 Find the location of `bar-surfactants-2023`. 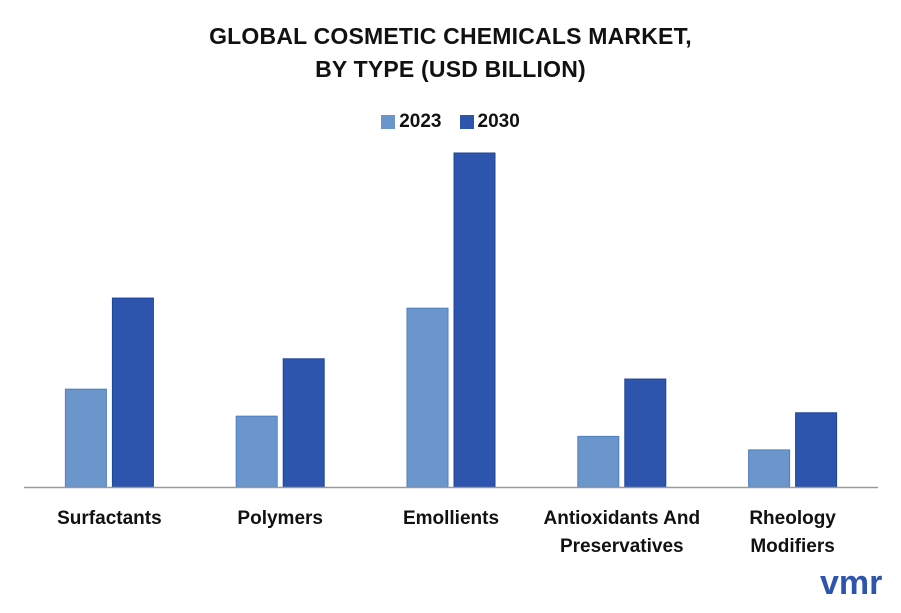

bar-surfactants-2023 is located at coordinates (85, 438).